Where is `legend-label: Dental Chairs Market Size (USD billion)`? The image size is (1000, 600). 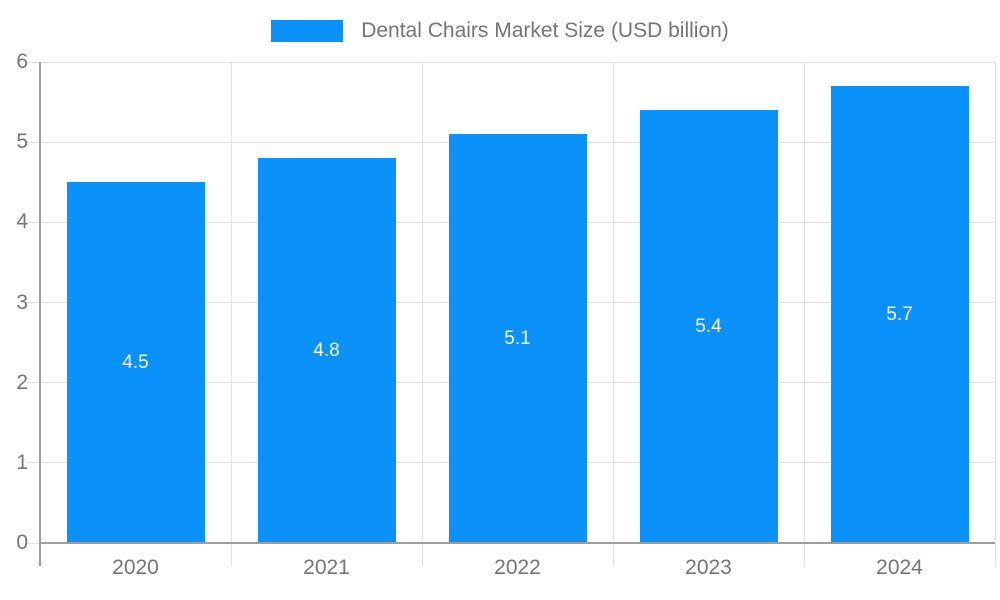
legend-label: Dental Chairs Market Size (USD billion) is located at coordinates (545, 30).